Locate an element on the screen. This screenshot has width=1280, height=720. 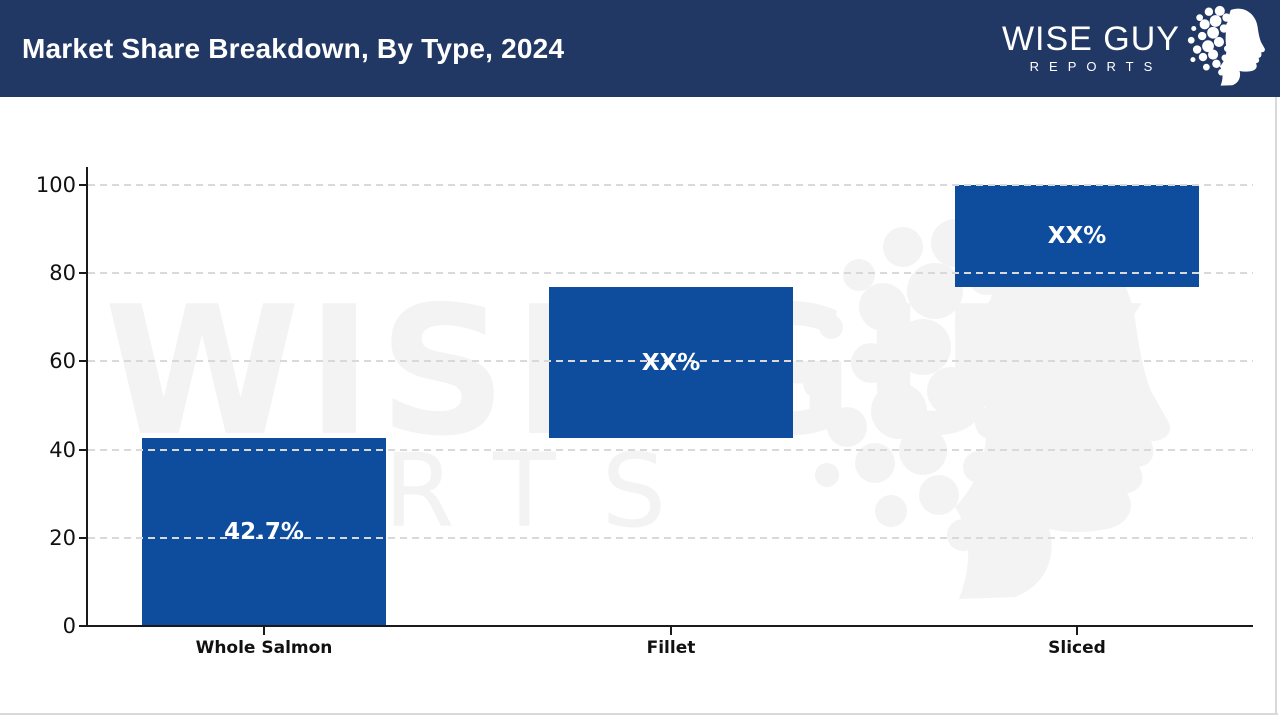
x-tick-fillet is located at coordinates (671, 631).